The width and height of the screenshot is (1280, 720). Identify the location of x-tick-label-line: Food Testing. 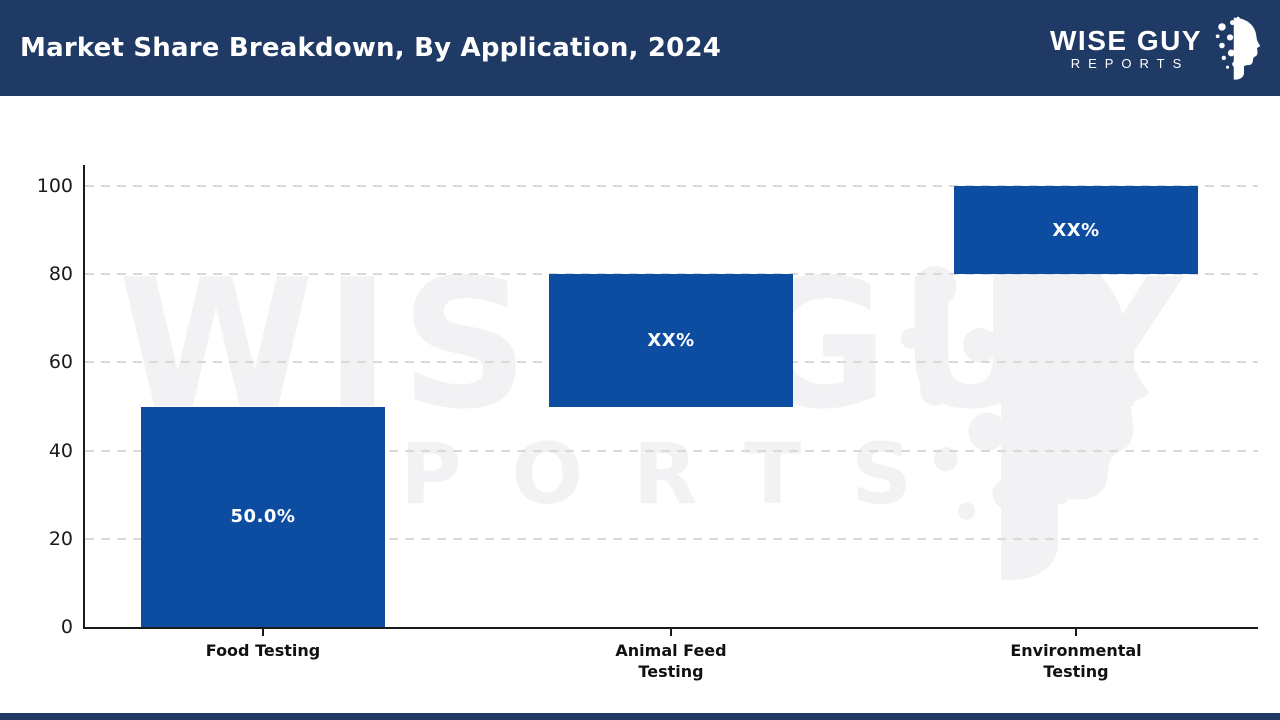
(263, 650).